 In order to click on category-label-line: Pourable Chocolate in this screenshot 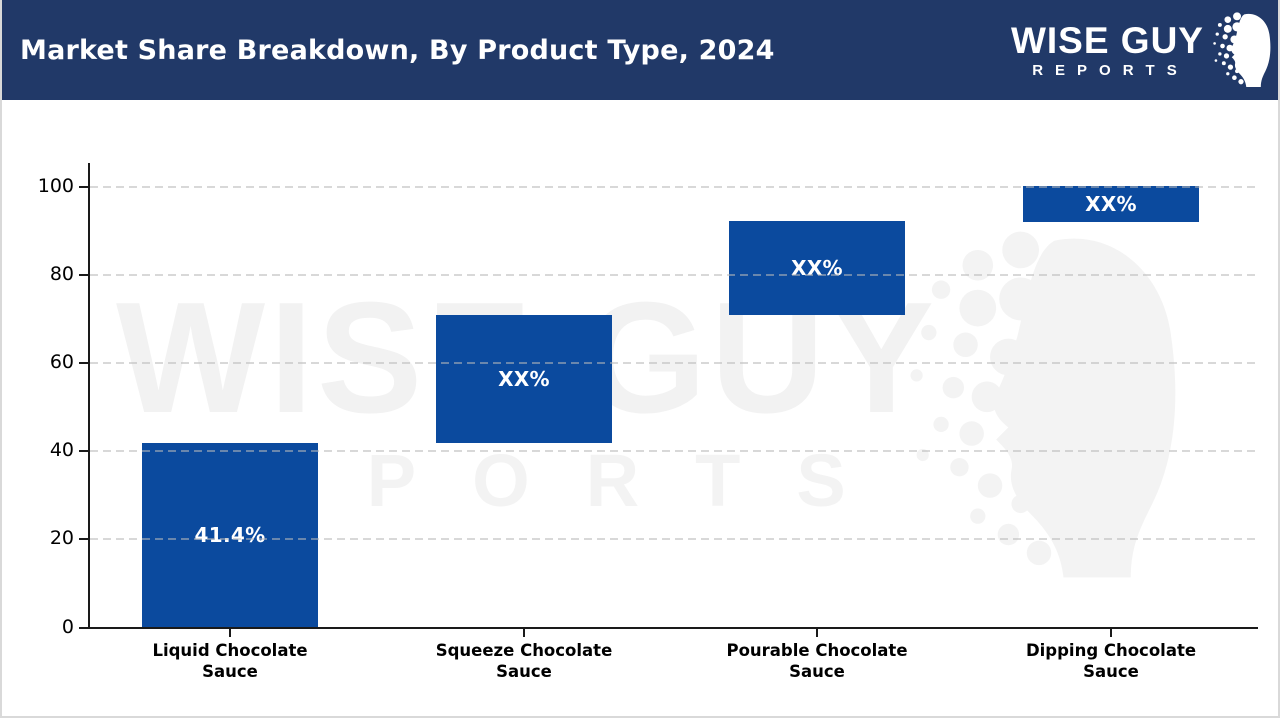, I will do `click(817, 650)`.